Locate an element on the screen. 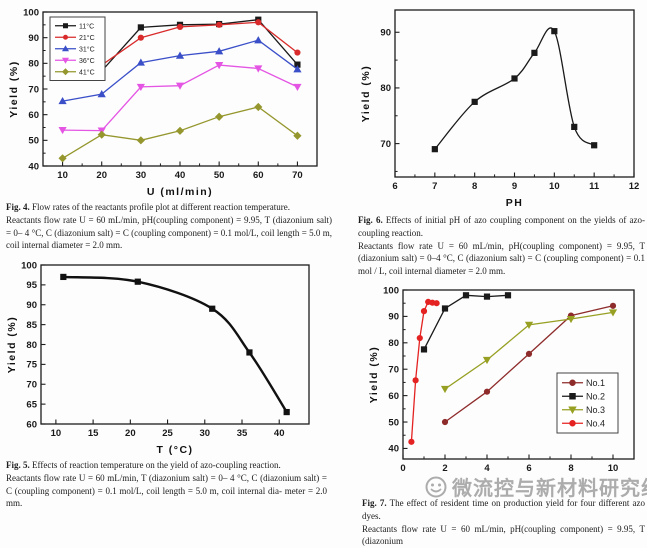 This screenshot has width=647, height=548. svg-text: 41°C is located at coordinates (87, 72).